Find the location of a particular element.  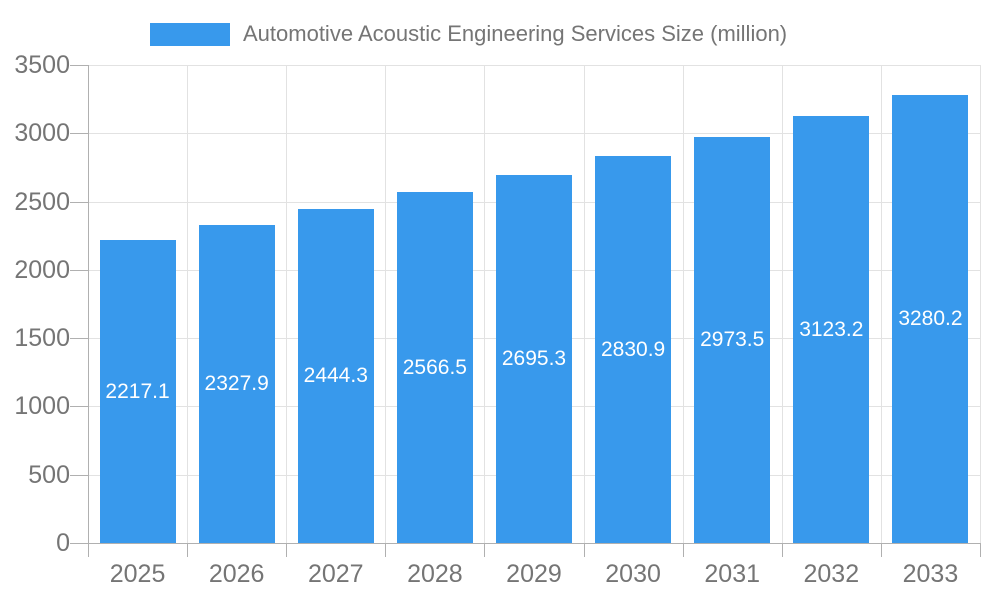

bar-value-label: 3280.2 is located at coordinates (930, 318).